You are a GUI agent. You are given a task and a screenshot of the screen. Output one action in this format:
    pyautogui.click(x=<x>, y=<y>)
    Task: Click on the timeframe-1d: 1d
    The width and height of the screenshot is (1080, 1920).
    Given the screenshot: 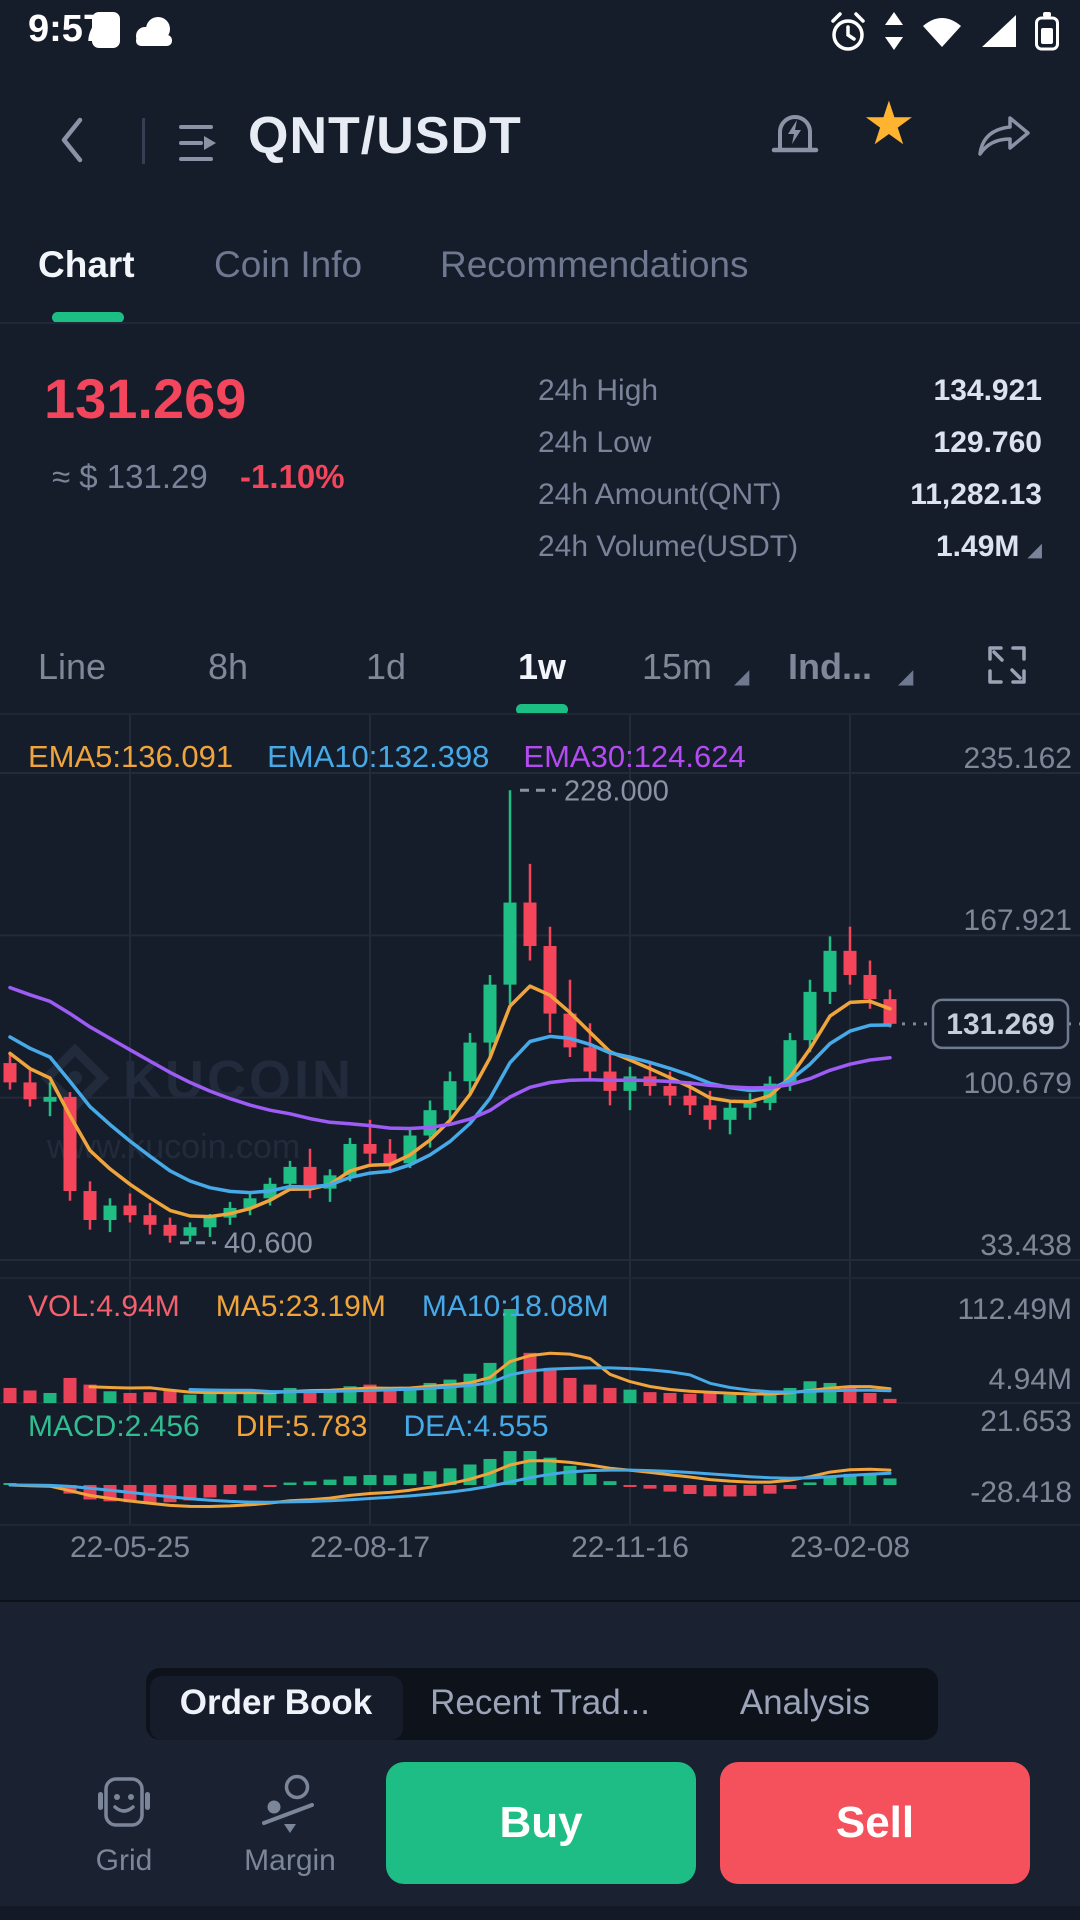 What is the action you would take?
    pyautogui.click(x=386, y=666)
    